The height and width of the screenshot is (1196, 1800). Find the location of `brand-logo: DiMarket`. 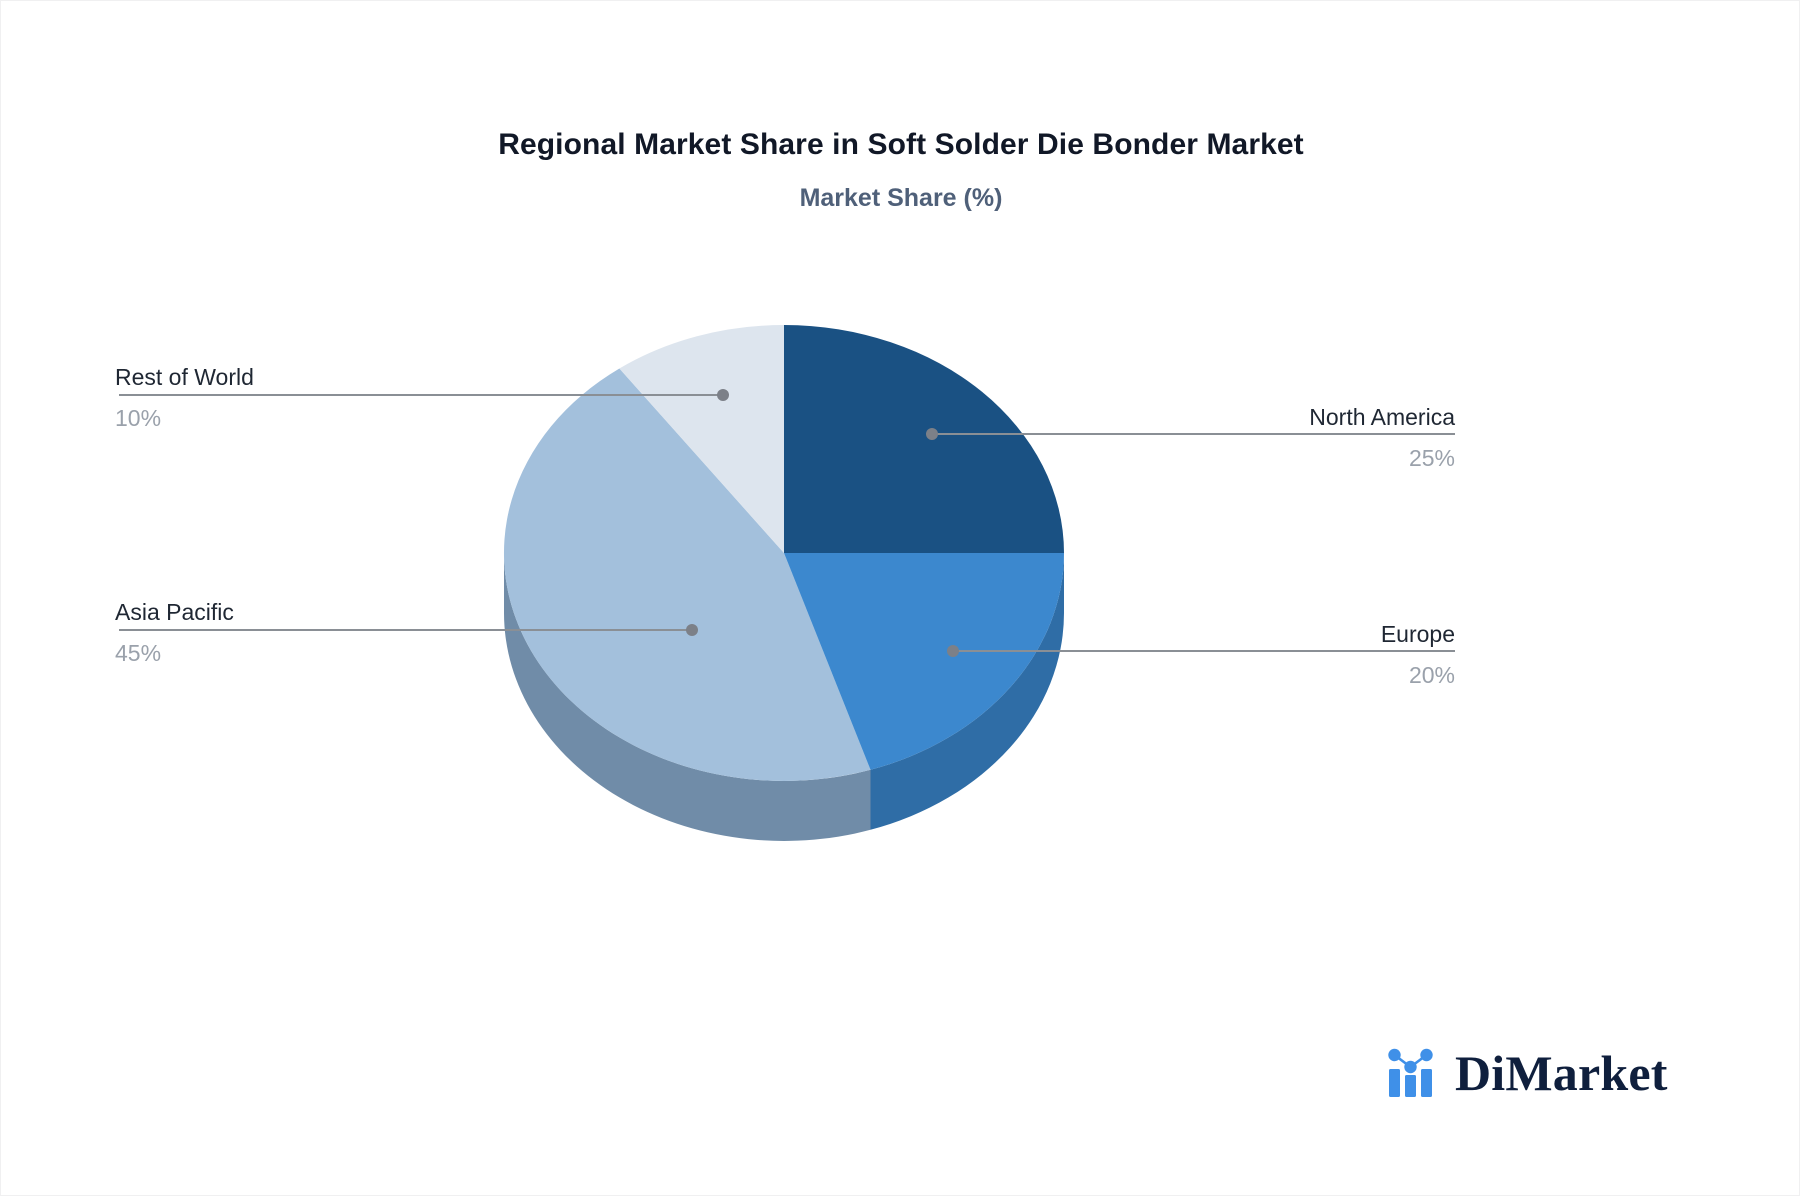

brand-logo: DiMarket is located at coordinates (1526, 1073).